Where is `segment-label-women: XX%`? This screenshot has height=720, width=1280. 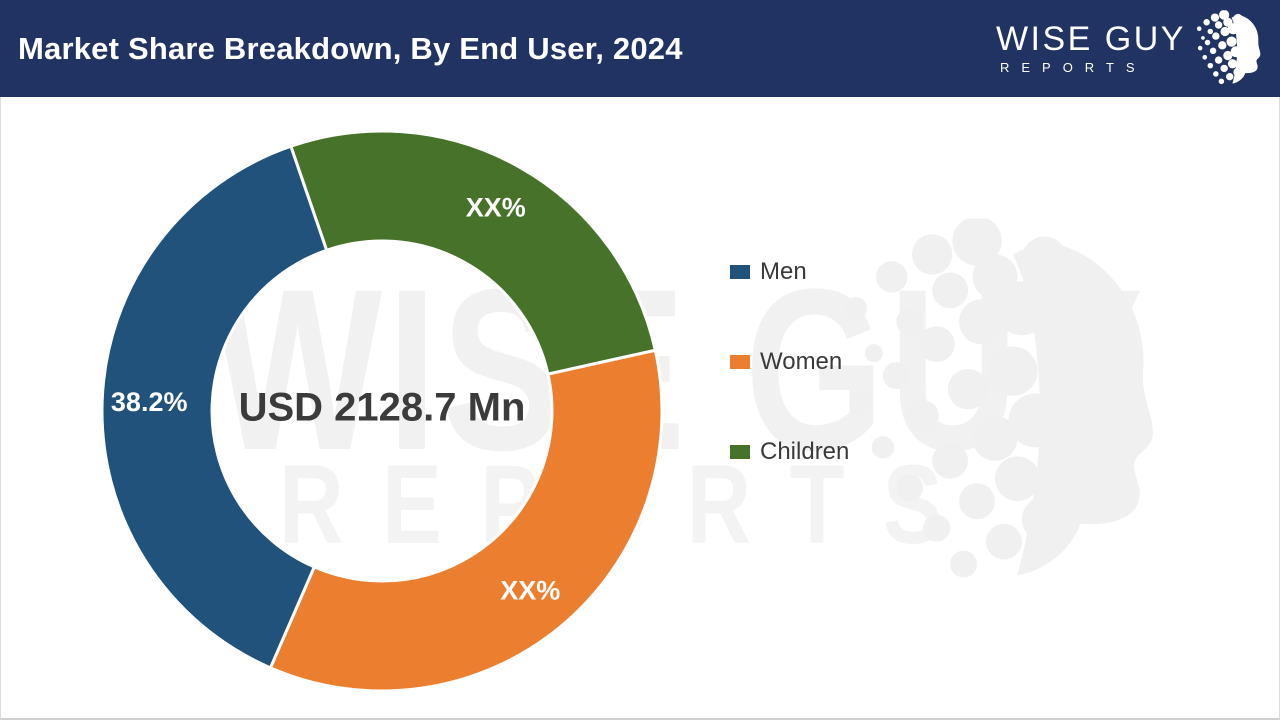
segment-label-women: XX% is located at coordinates (530, 591).